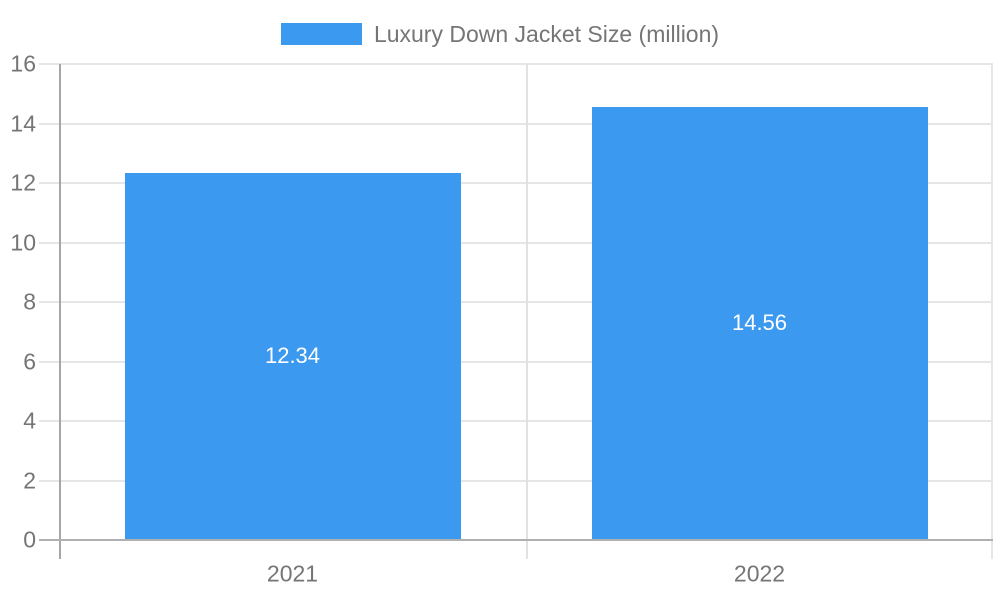  What do you see at coordinates (23, 63) in the screenshot?
I see `y-tick-label: 16` at bounding box center [23, 63].